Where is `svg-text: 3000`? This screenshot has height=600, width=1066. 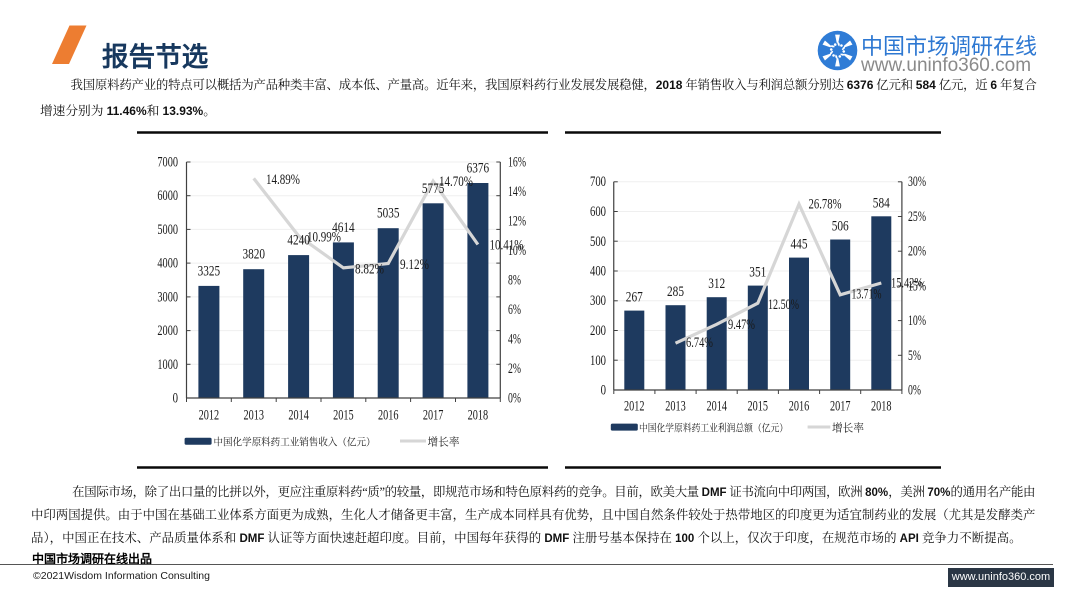
svg-text: 3000 is located at coordinates (167, 297).